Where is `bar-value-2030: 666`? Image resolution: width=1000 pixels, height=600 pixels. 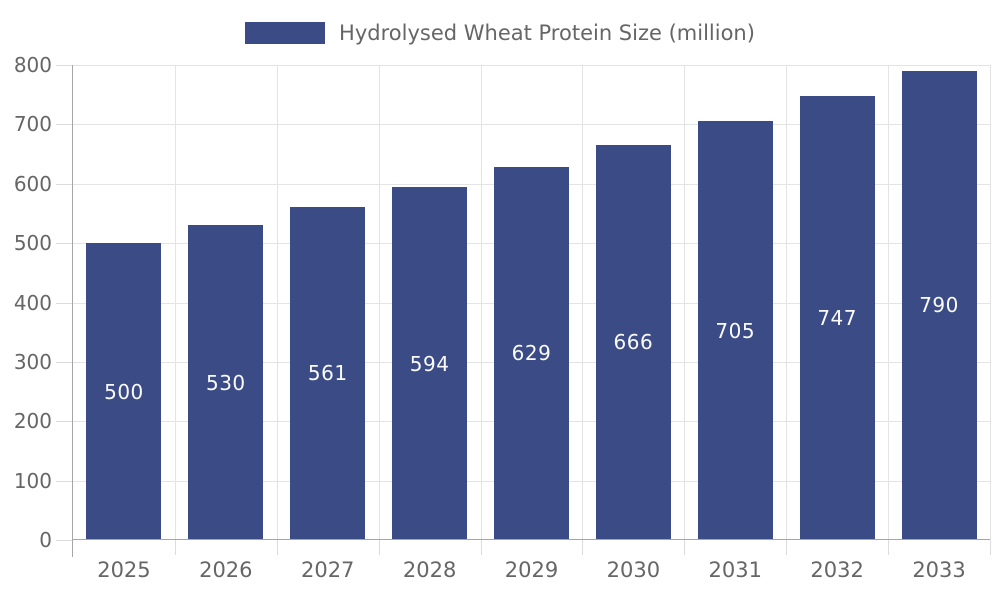
bar-value-2030: 666 is located at coordinates (633, 342).